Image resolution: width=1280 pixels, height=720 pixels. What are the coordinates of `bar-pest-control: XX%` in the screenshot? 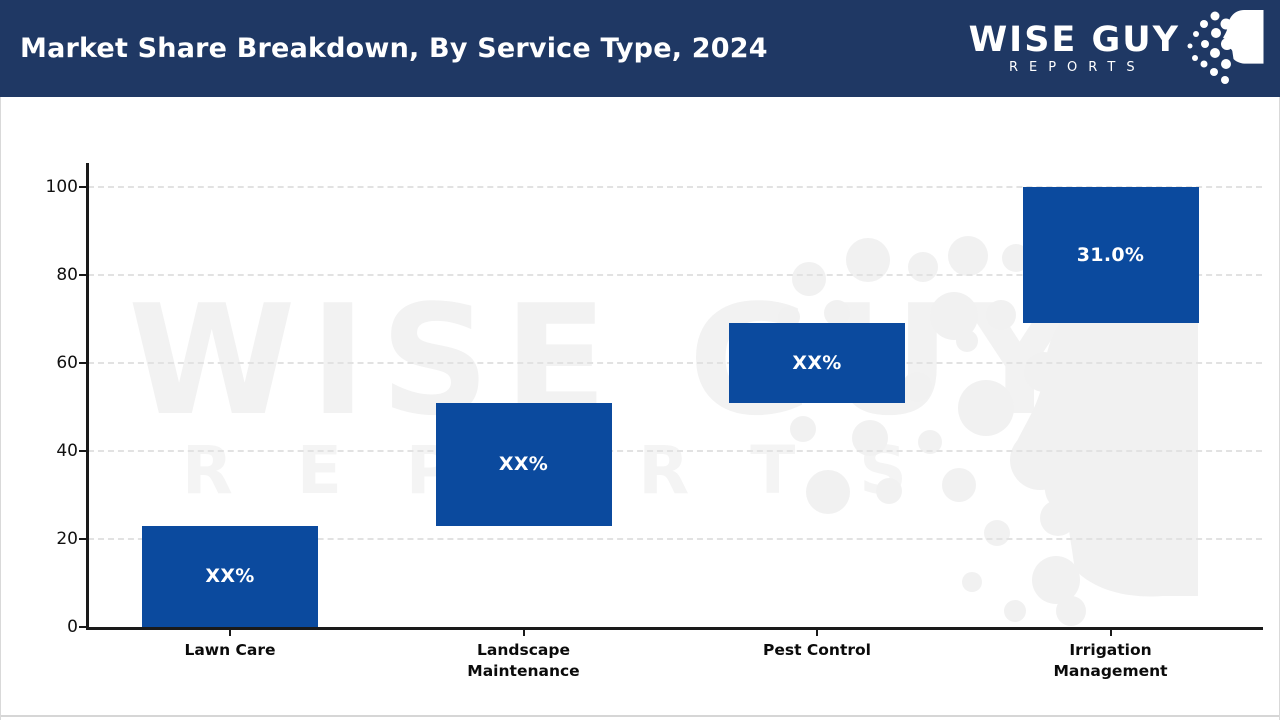 It's located at (817, 363).